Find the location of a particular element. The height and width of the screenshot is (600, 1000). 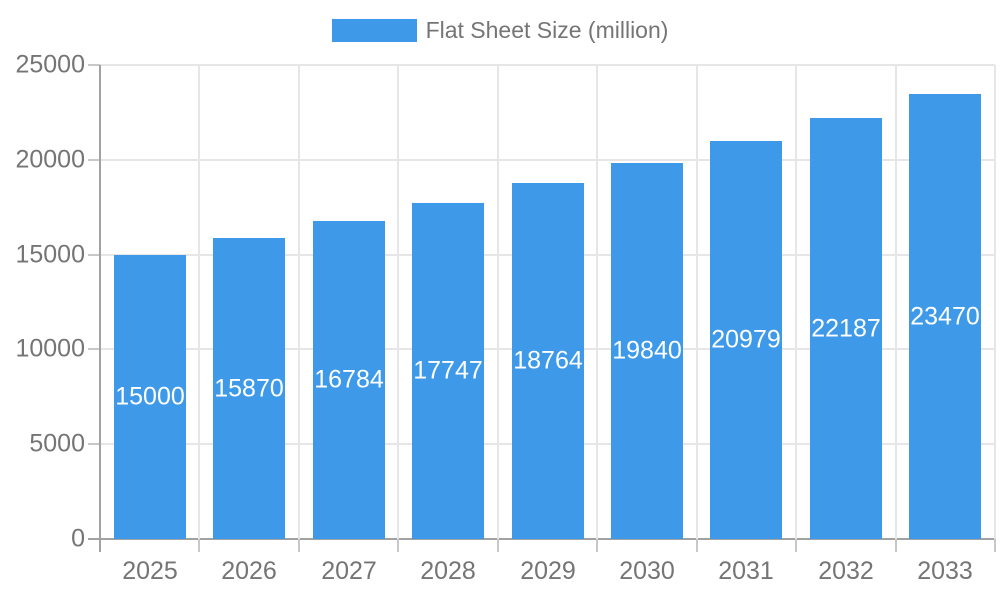

y-axis-tick-label: 5000 is located at coordinates (57, 443).